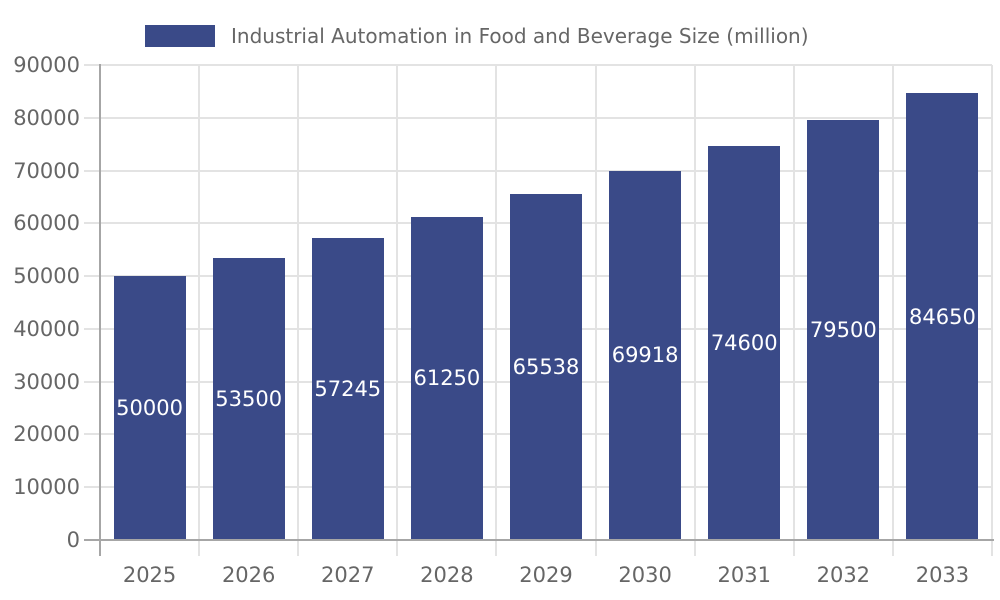  Describe the element at coordinates (46, 170) in the screenshot. I see `y-axis-tick-label: 70000` at that location.